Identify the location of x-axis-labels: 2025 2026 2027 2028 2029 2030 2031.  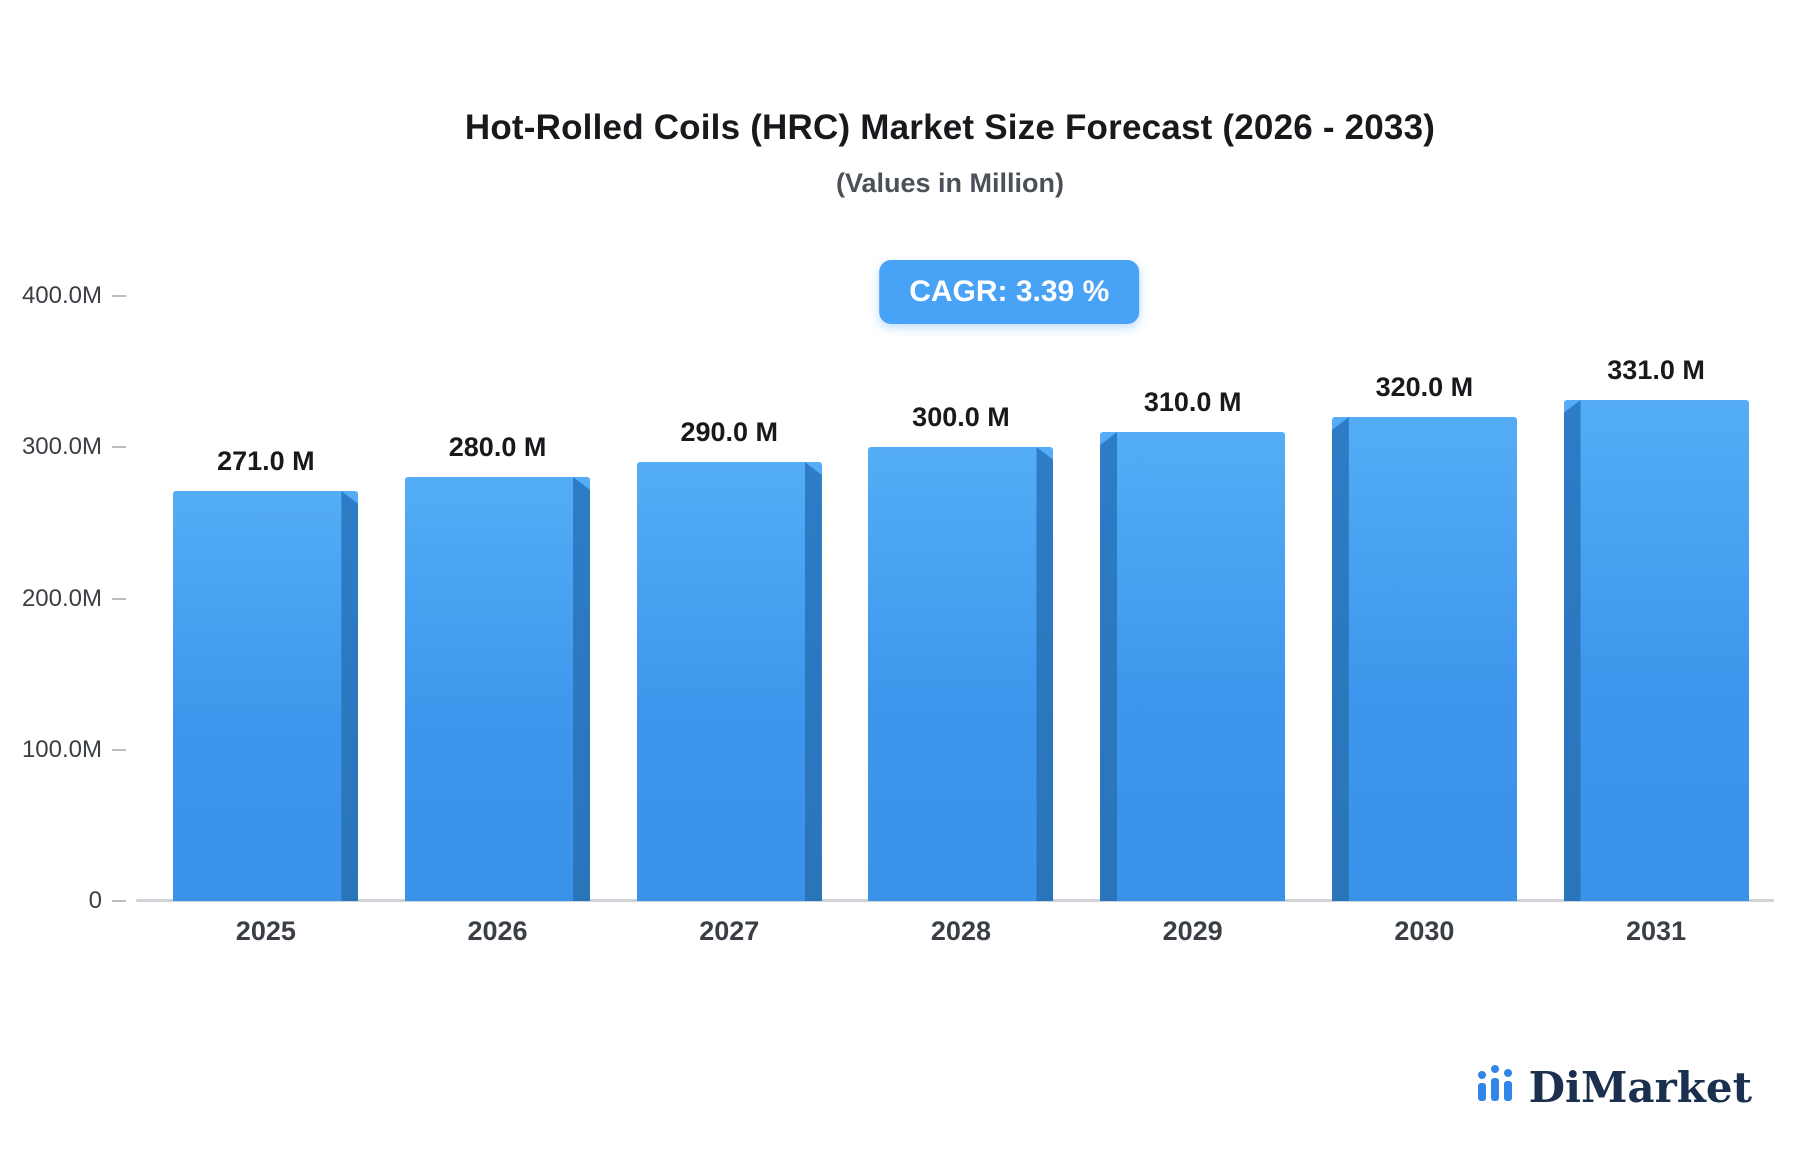
(961, 931).